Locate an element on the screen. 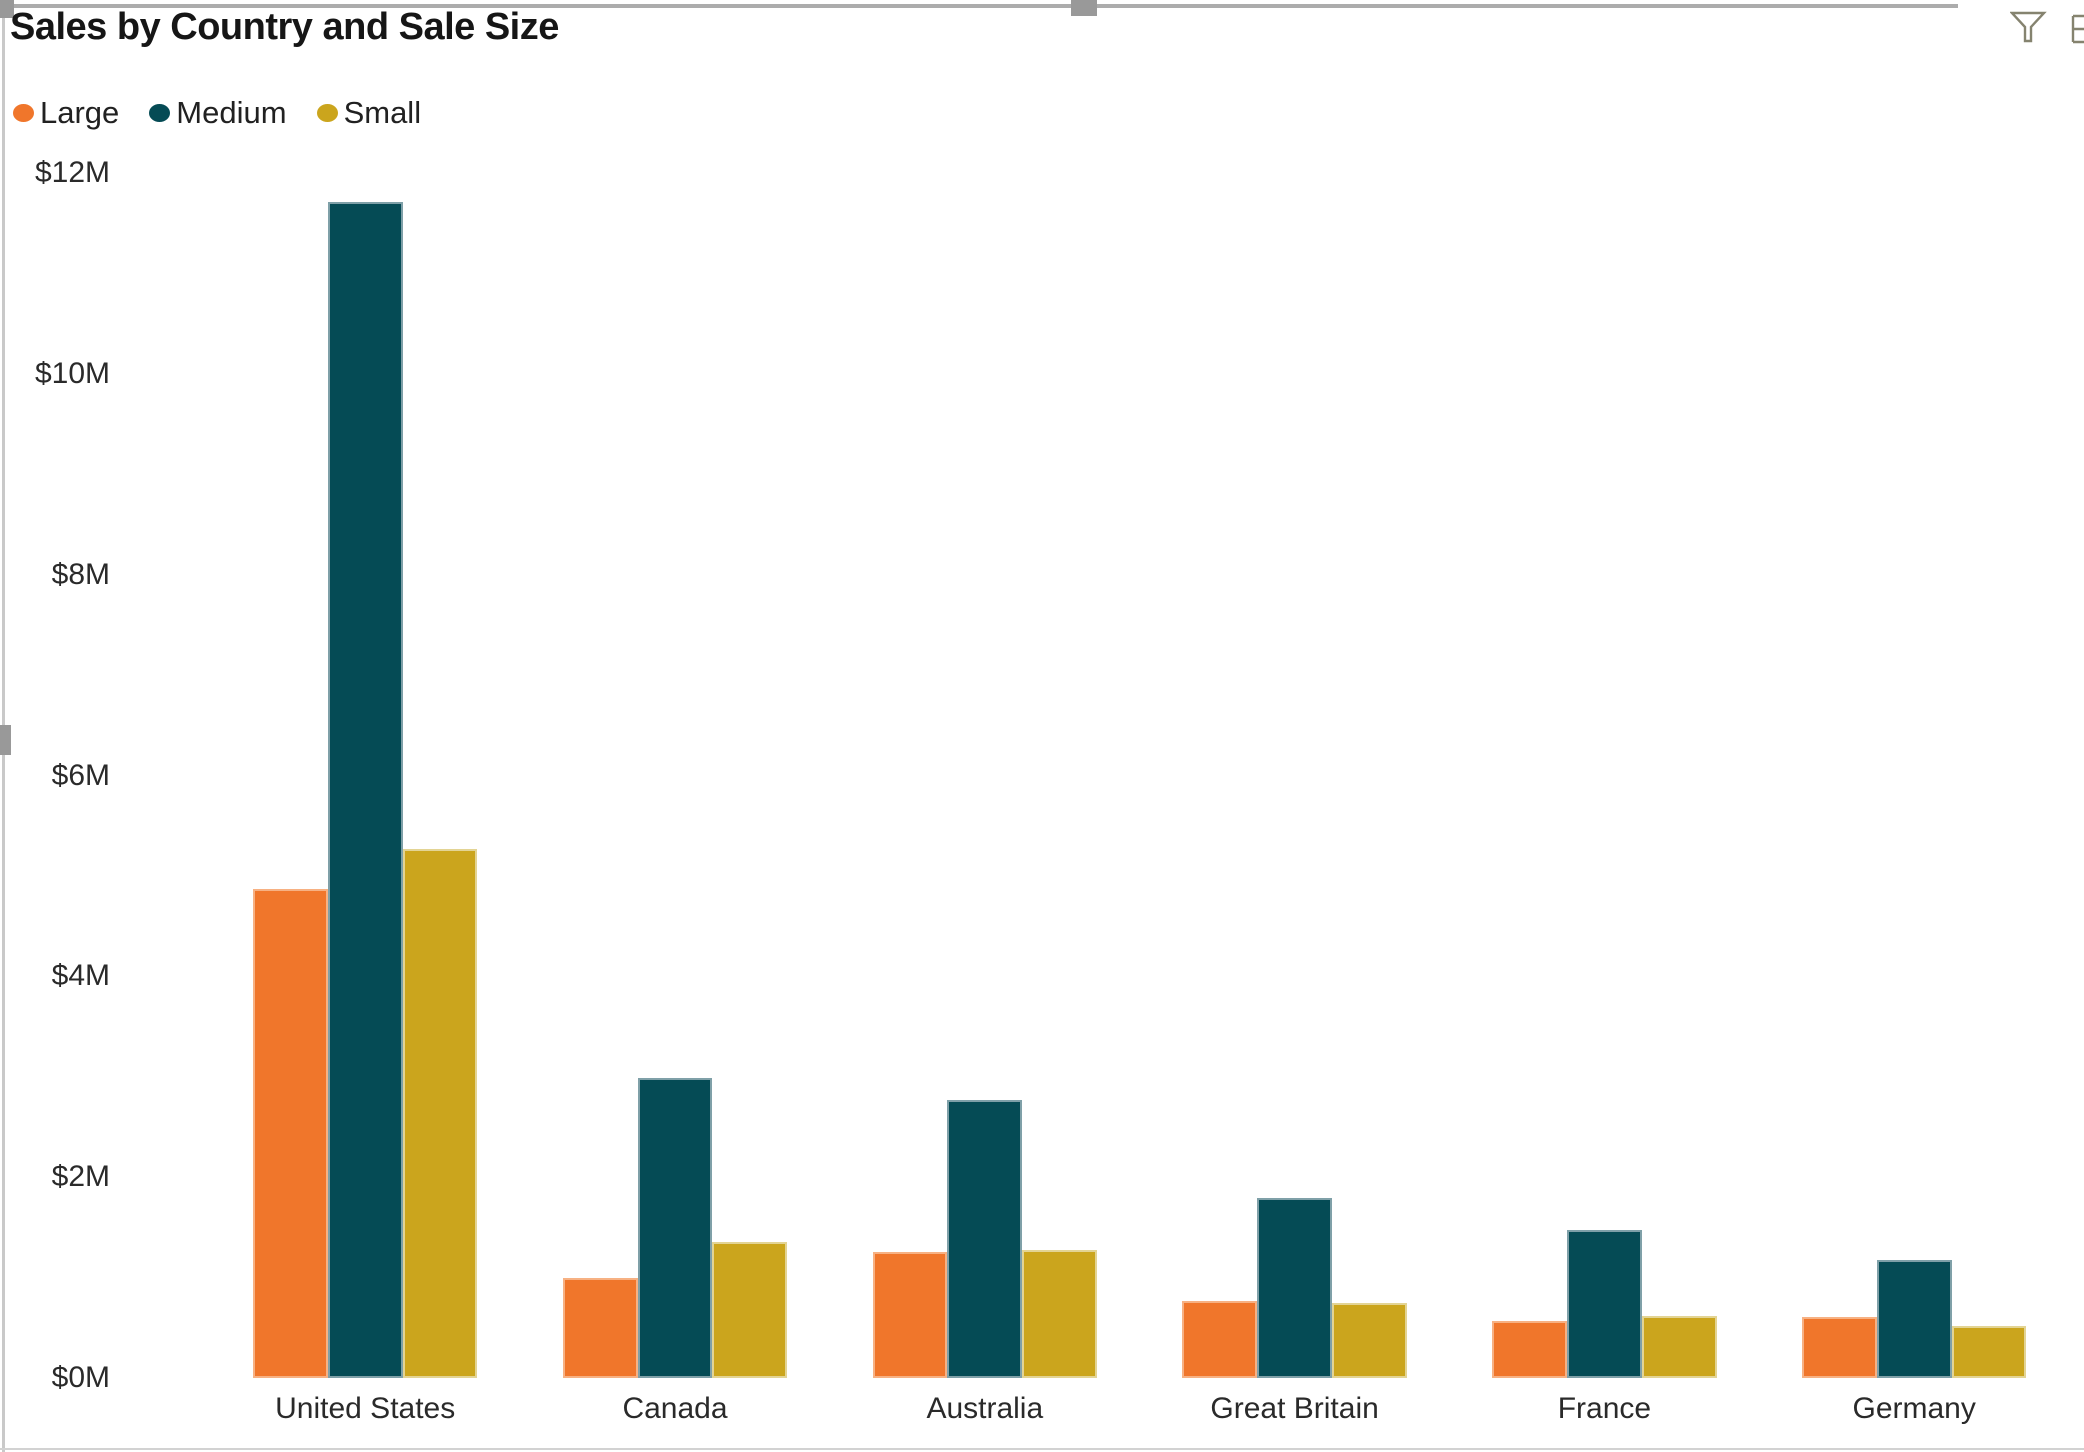  bar-germany-medium is located at coordinates (1914, 1318).